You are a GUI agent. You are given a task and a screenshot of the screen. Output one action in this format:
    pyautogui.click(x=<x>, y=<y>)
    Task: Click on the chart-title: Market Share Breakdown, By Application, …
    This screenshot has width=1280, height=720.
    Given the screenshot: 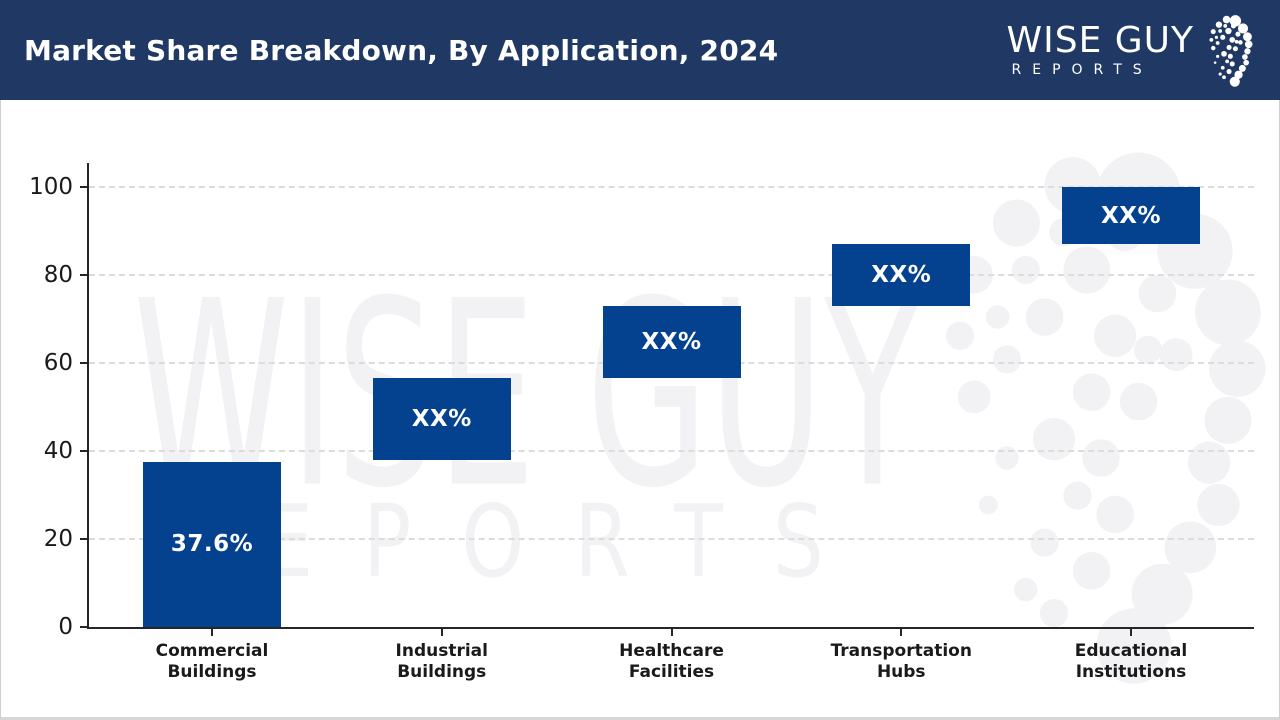 What is the action you would take?
    pyautogui.click(x=401, y=50)
    